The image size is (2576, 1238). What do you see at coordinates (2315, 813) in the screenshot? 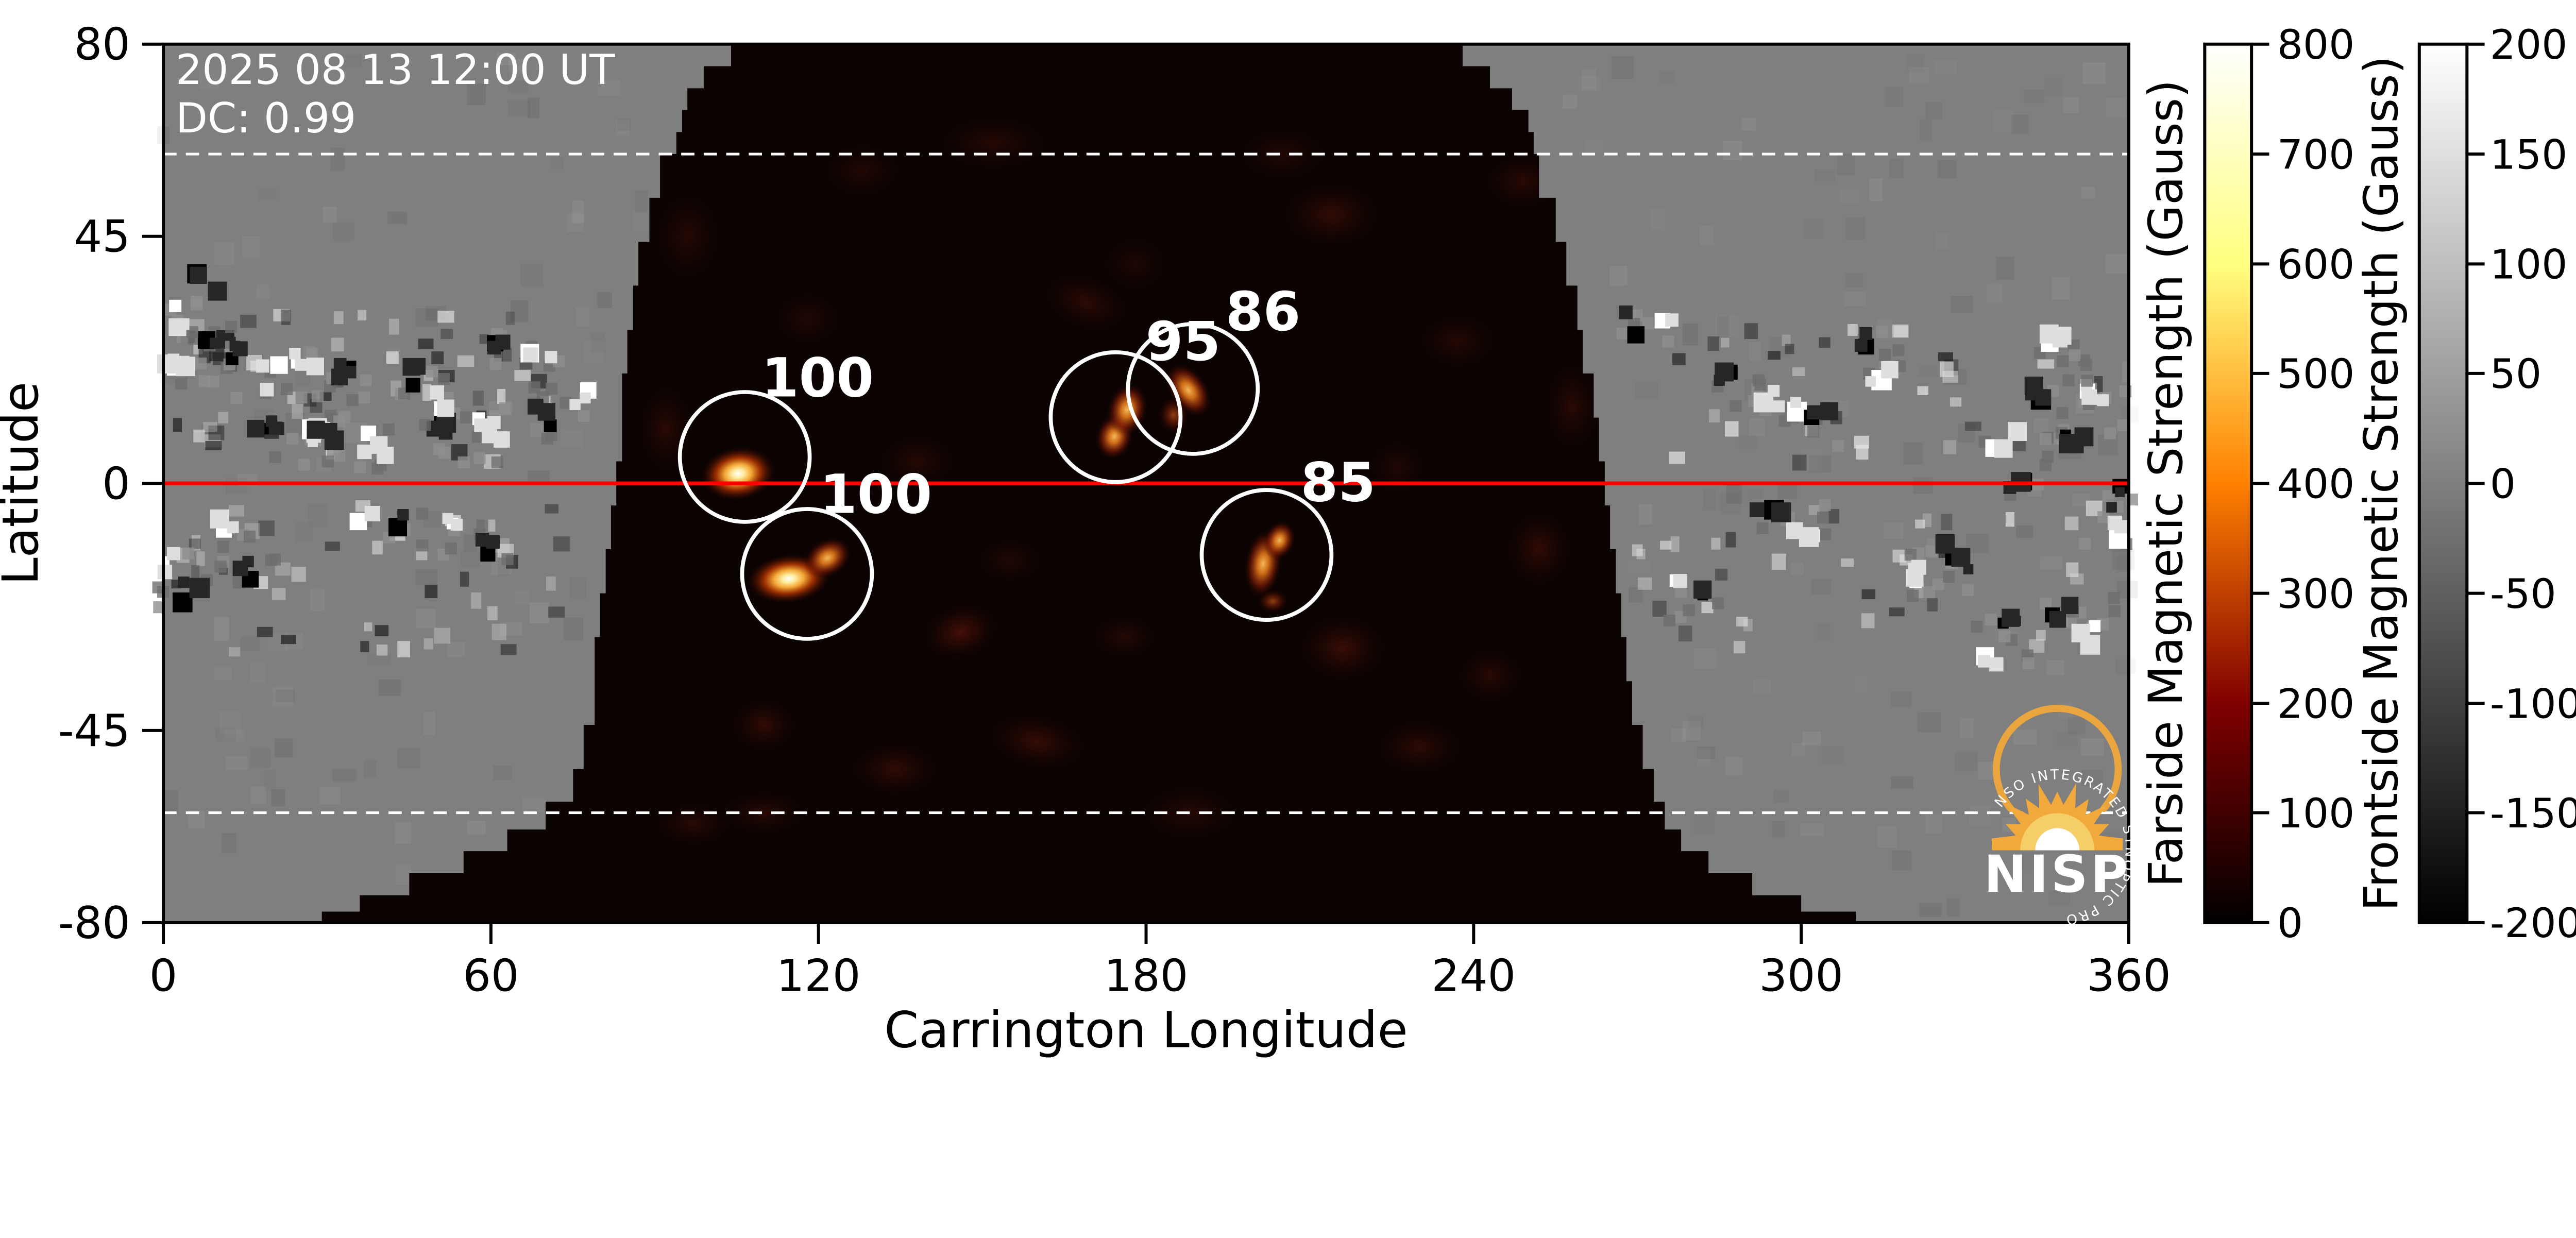
I see `farside-colorbar-tick-label: 100` at bounding box center [2315, 813].